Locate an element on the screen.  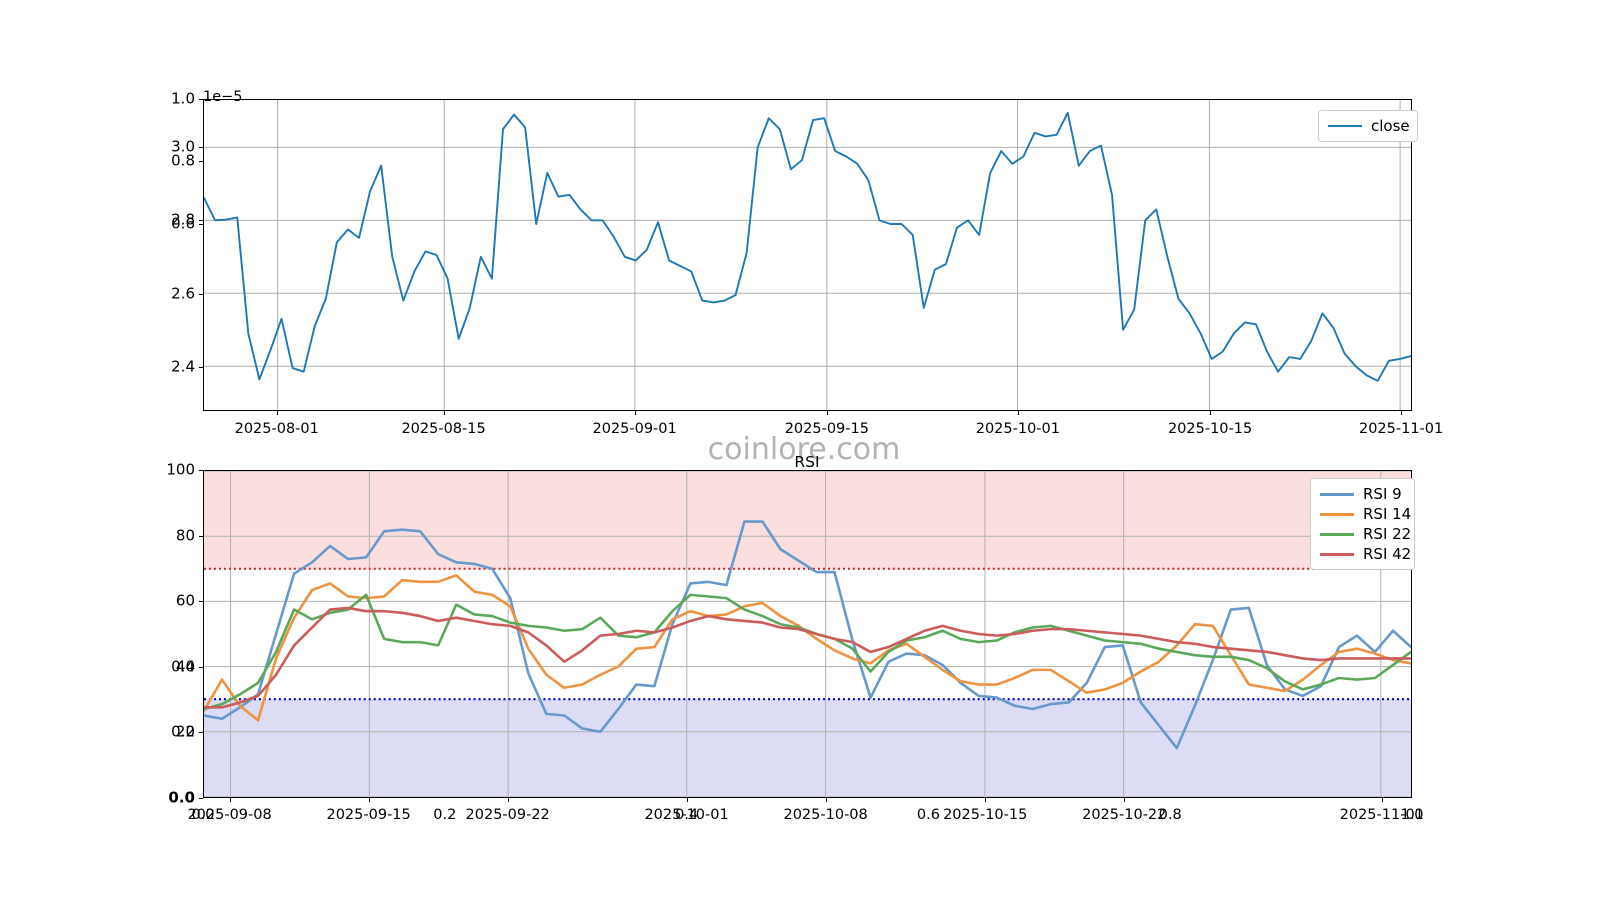
price-x-tick-label: 2025-09-01 is located at coordinates (634, 429).